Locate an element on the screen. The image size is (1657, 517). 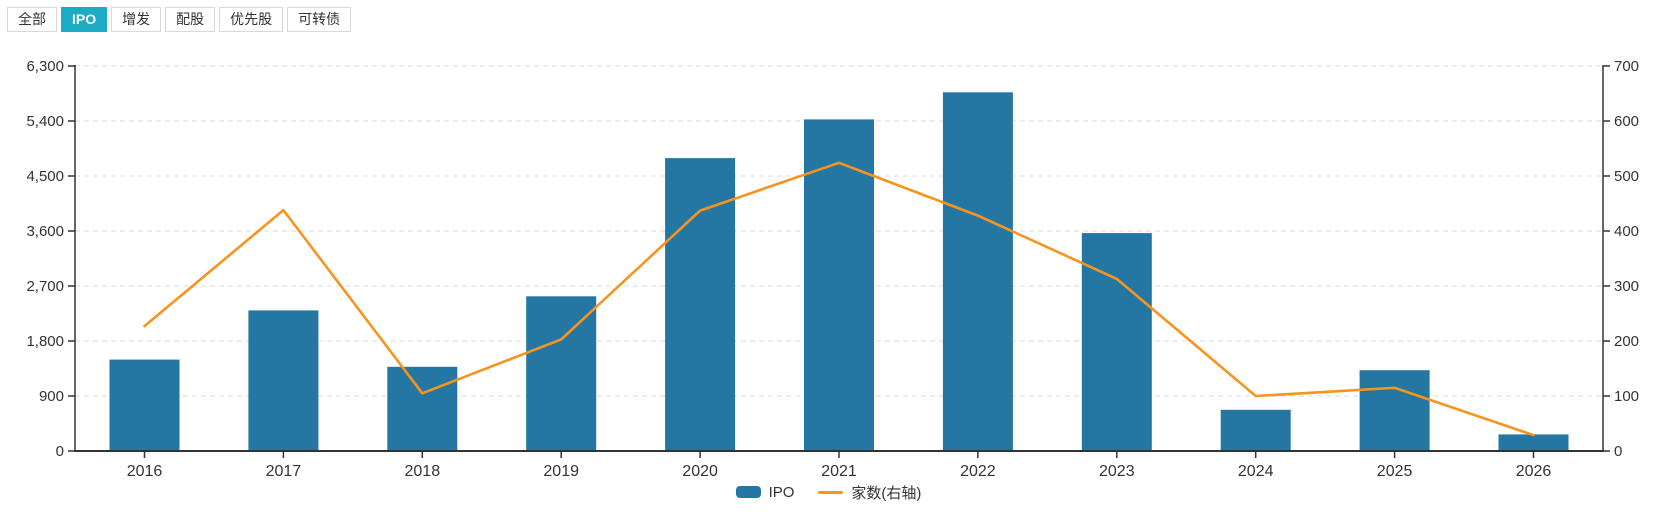
left-tick-label: 4,500 is located at coordinates (45, 176).